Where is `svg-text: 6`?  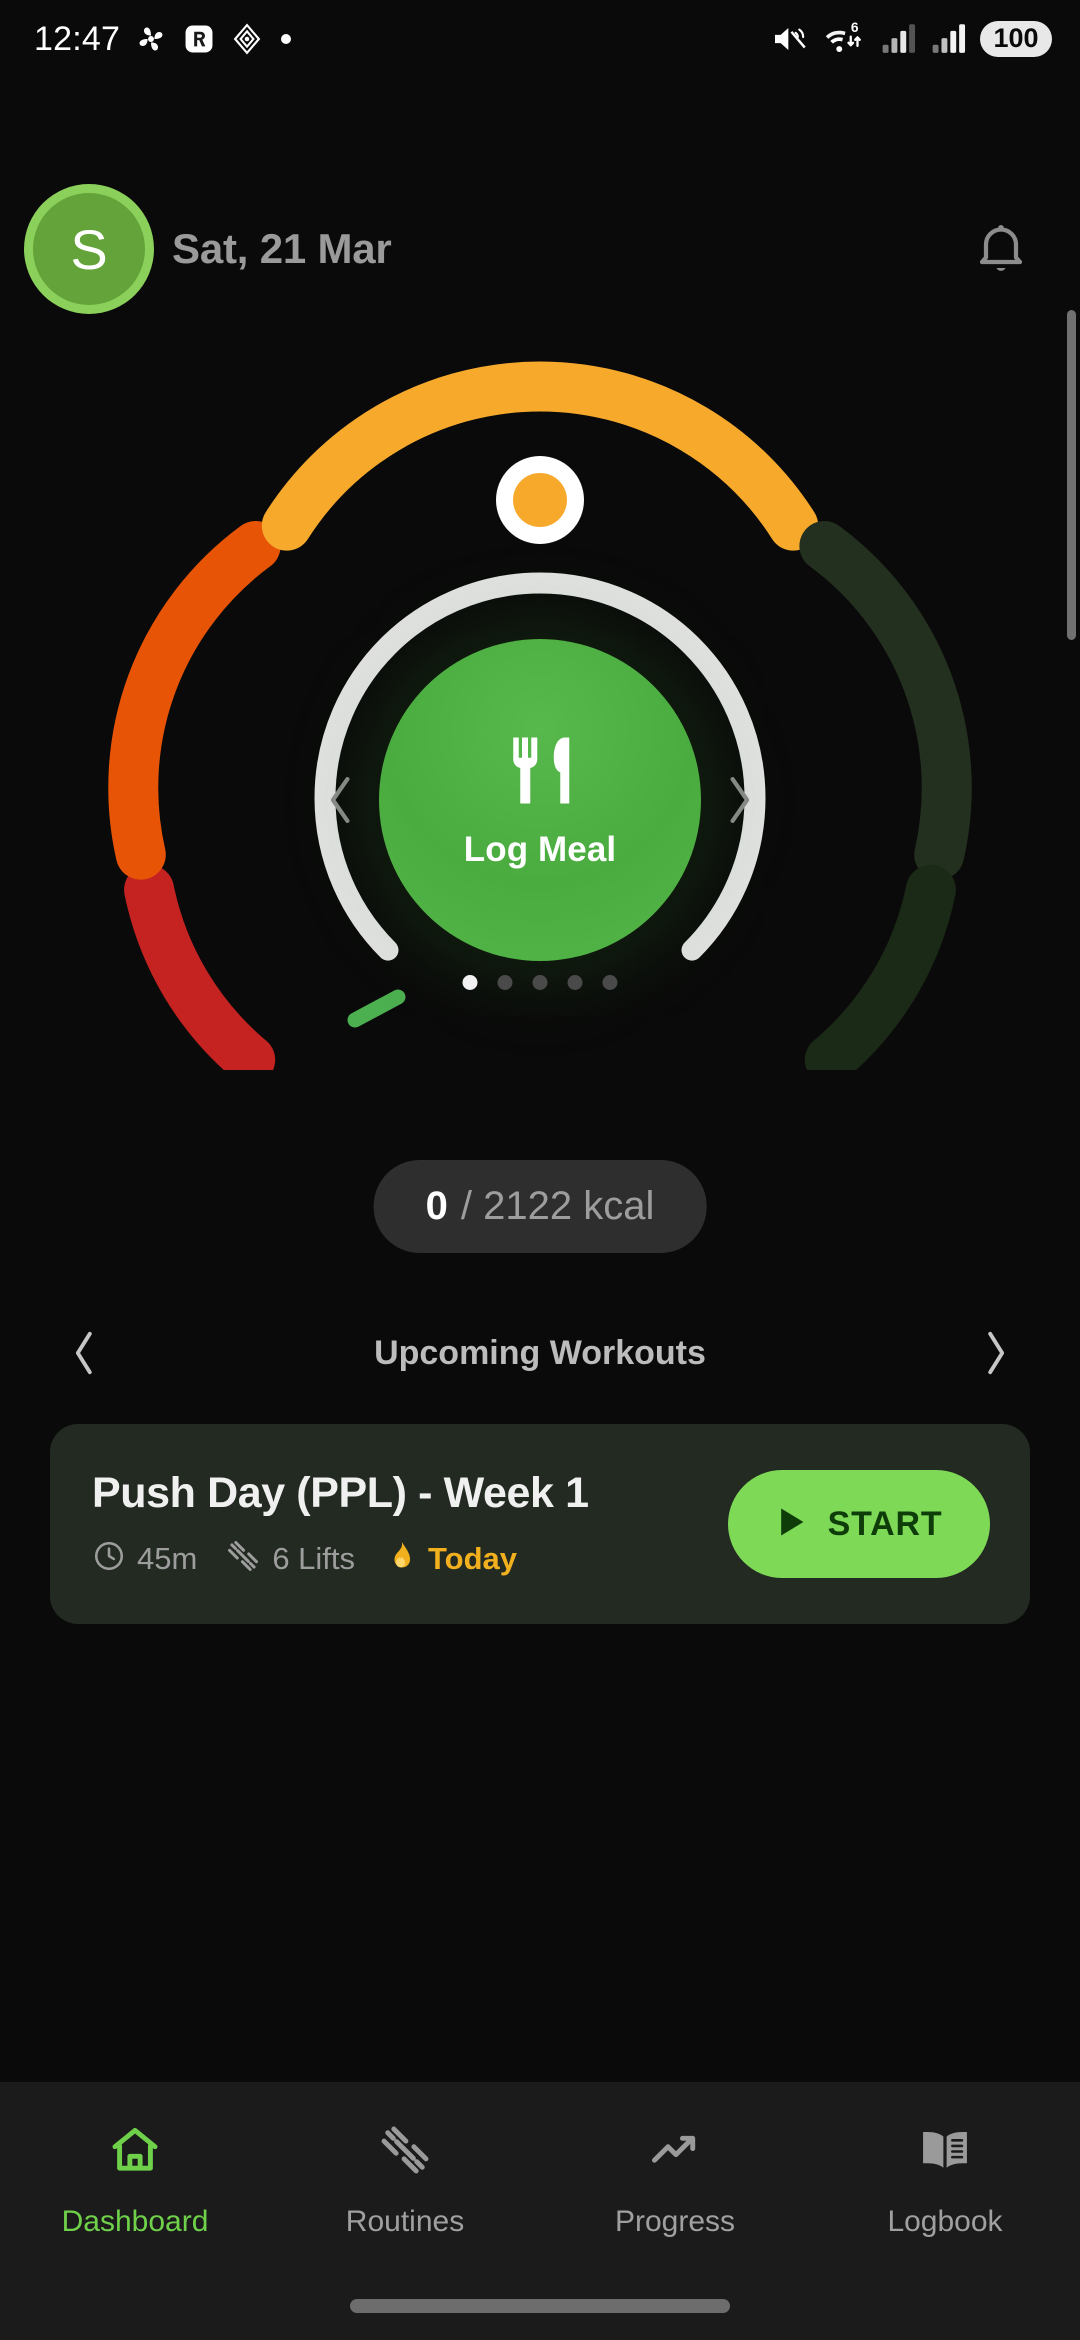 svg-text: 6 is located at coordinates (855, 27).